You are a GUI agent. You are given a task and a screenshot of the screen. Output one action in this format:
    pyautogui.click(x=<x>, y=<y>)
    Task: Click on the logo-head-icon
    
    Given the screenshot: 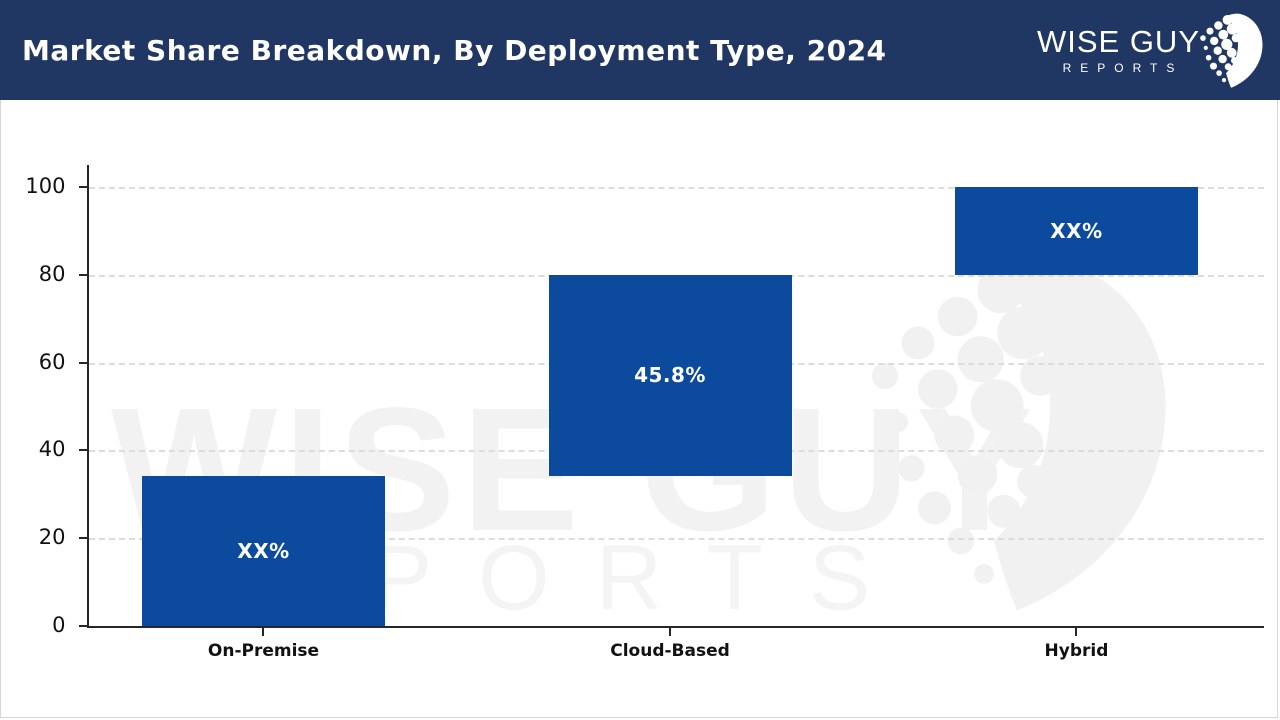 What is the action you would take?
    pyautogui.click(x=1231, y=50)
    